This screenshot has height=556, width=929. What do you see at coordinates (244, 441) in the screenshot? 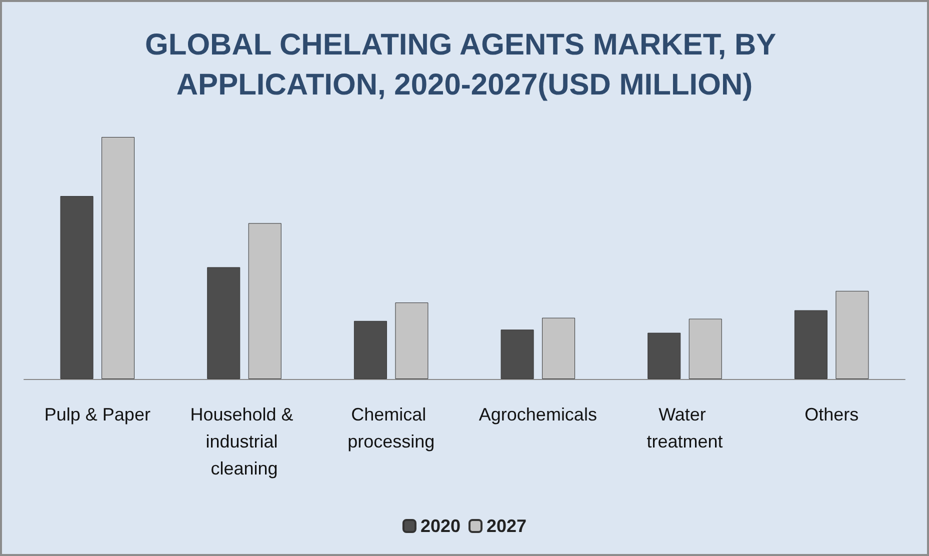
I see `x-tick-label: Household & industrial cleaning` at bounding box center [244, 441].